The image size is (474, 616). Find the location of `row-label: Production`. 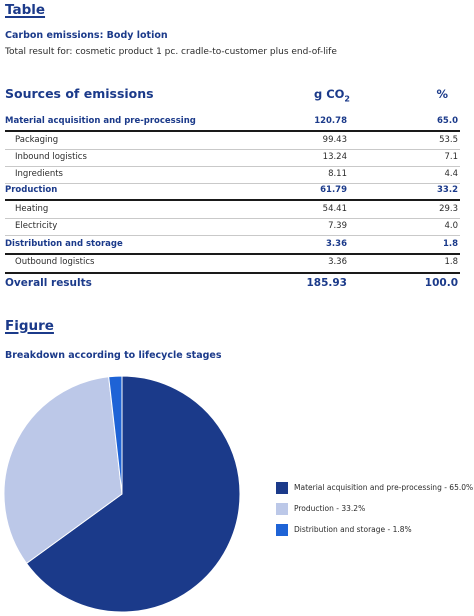

row-label: Production is located at coordinates (31, 190).